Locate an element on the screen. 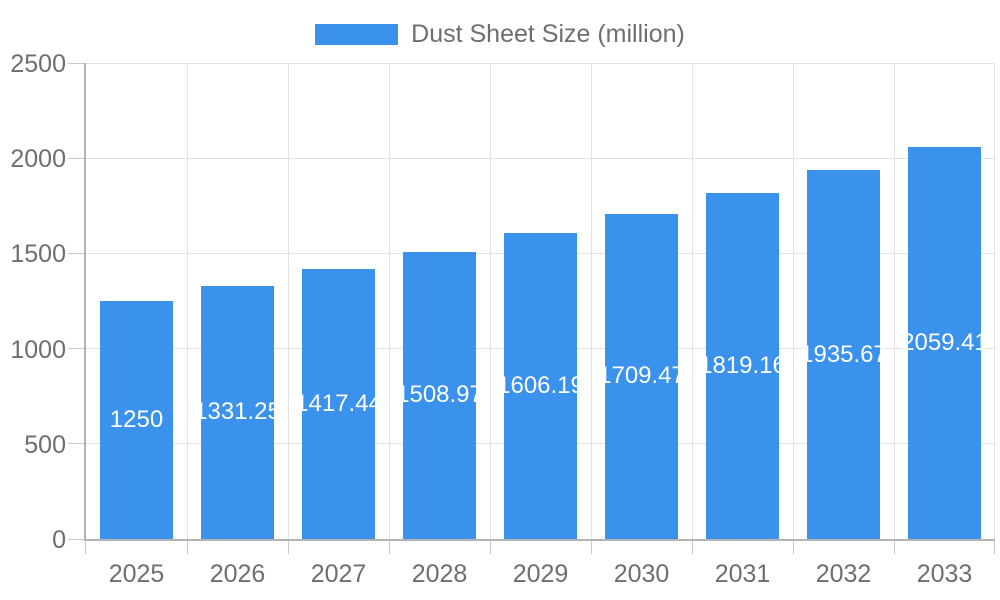 The image size is (1000, 600). bar-value-label: 1709.47 is located at coordinates (641, 376).